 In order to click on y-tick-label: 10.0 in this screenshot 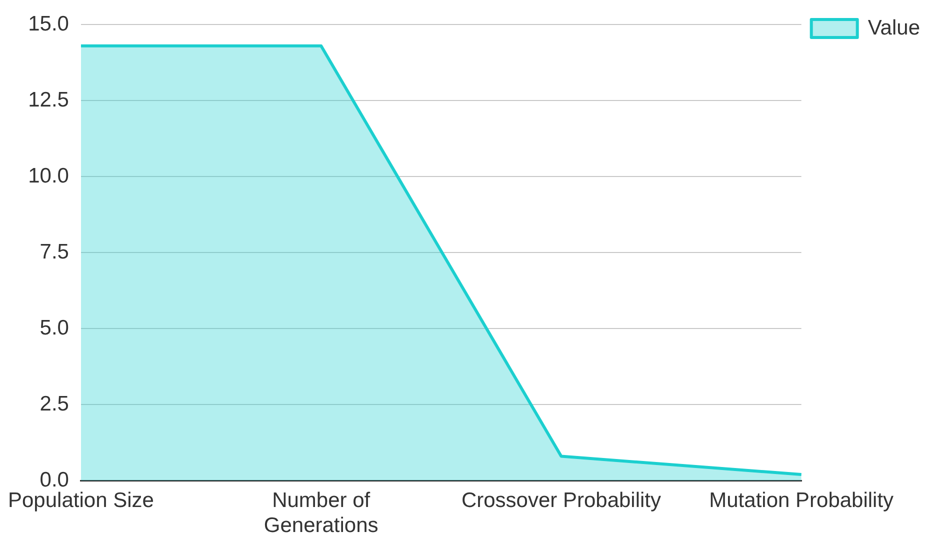, I will do `click(48, 176)`.